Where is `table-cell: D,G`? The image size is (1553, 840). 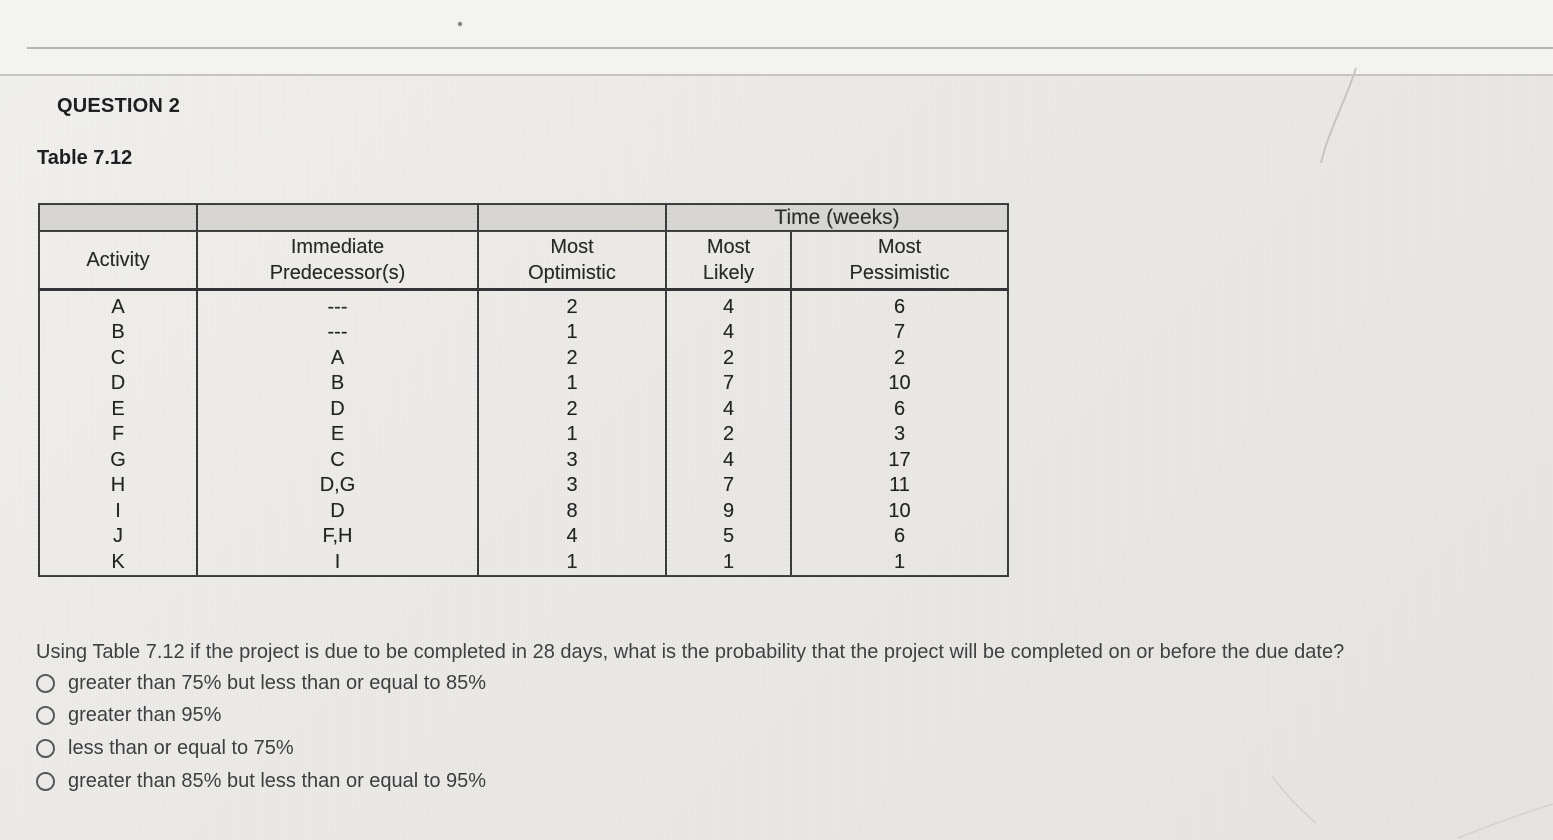
table-cell: D,G is located at coordinates (337, 486).